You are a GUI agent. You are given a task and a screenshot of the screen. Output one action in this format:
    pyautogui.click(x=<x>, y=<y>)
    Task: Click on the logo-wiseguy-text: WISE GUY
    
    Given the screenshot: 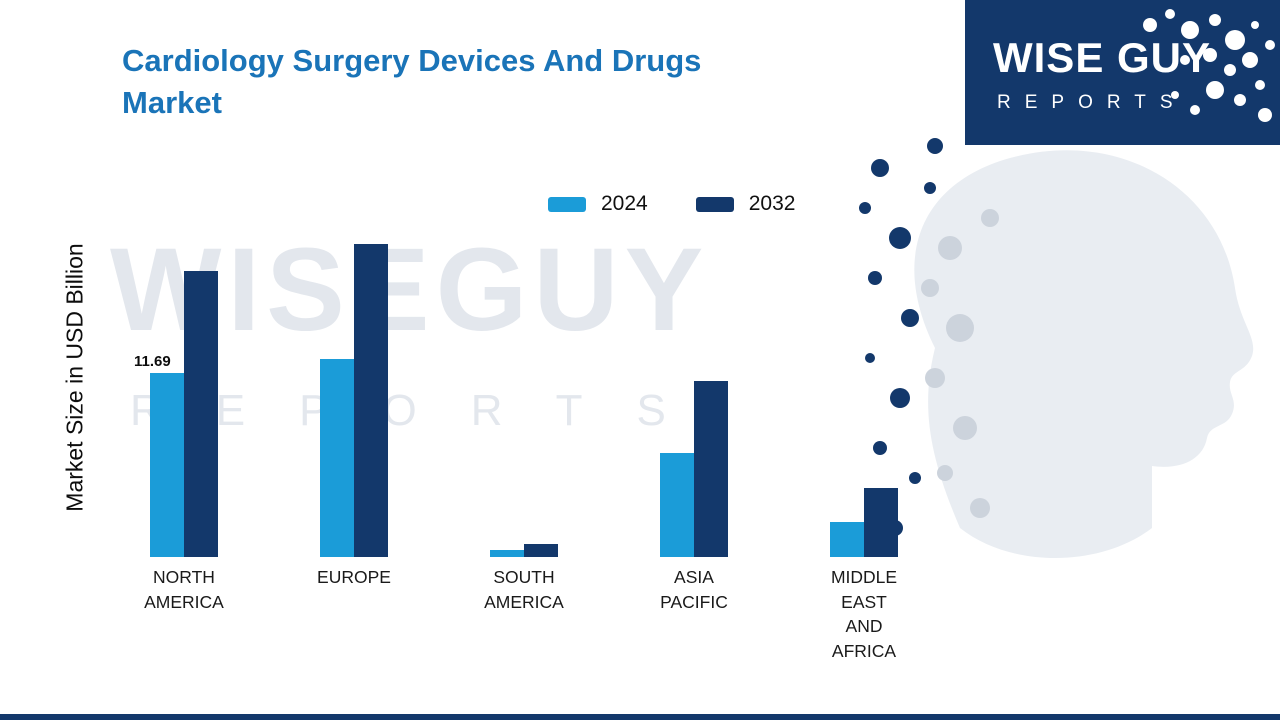 What is the action you would take?
    pyautogui.click(x=1102, y=57)
    